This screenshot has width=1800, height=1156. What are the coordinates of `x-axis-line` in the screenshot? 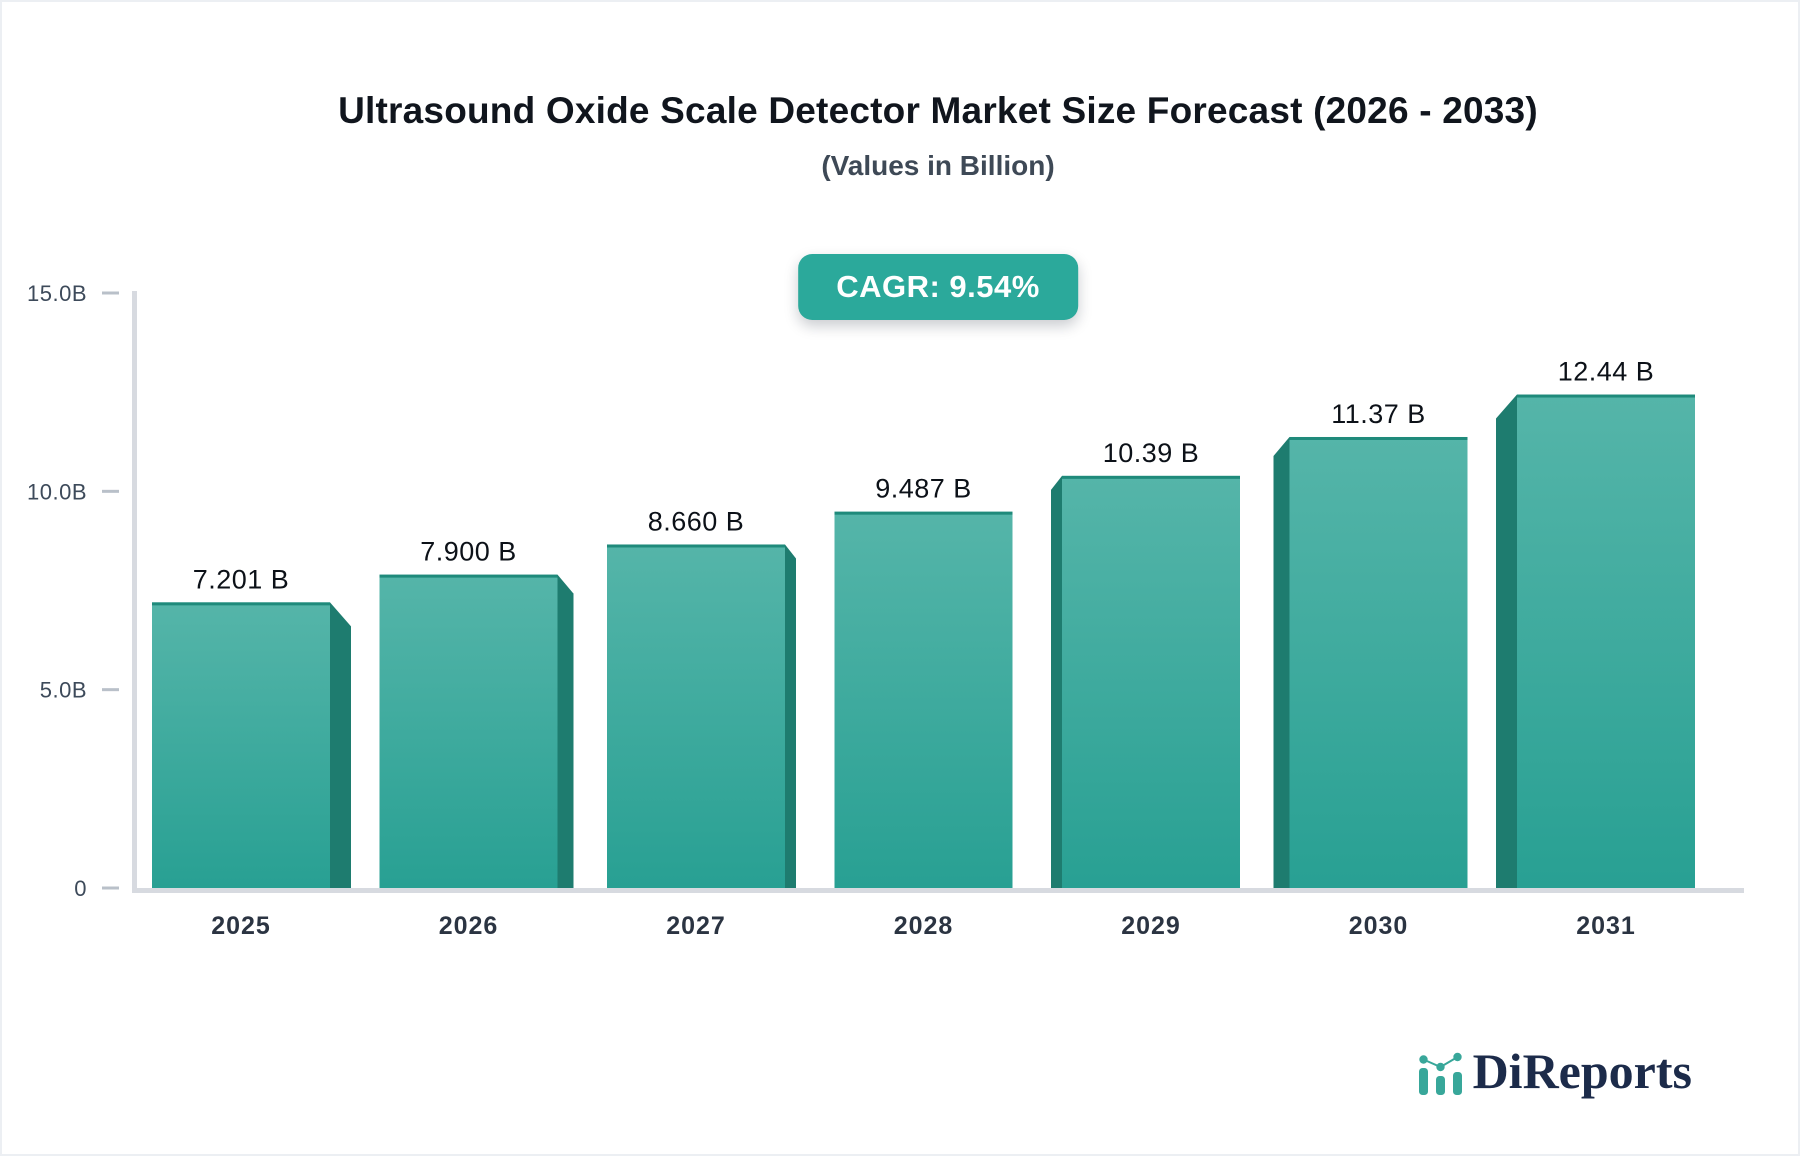 It's located at (938, 890).